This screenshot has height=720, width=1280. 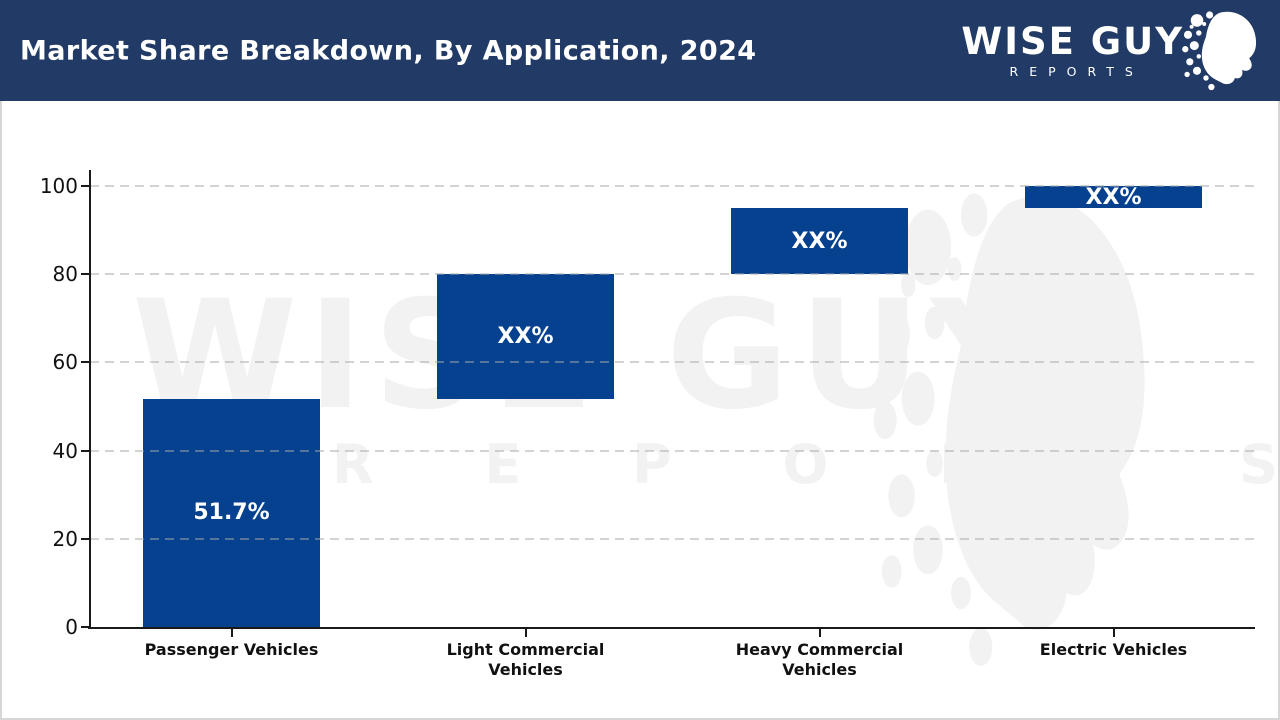 I want to click on head-profile-icon, so click(x=1224, y=51).